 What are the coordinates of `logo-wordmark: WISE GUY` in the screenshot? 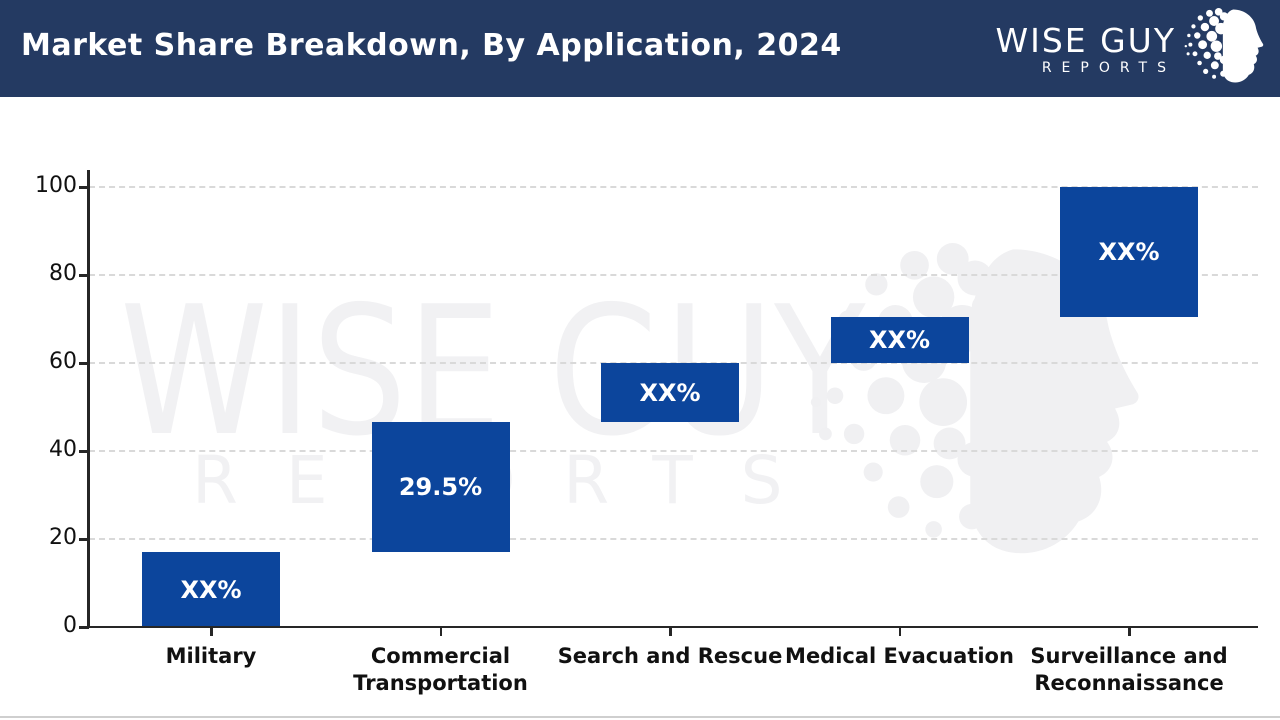 It's located at (1085, 40).